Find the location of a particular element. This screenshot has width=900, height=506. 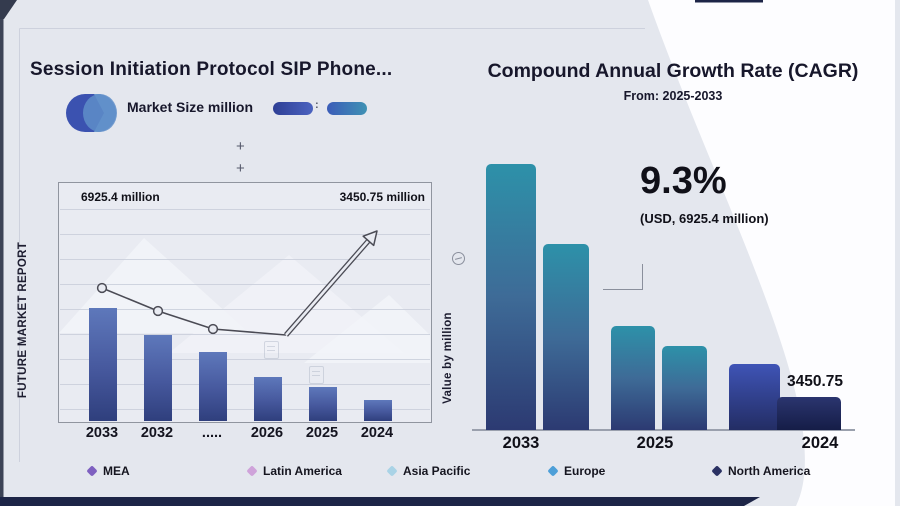

legend-label: Europe is located at coordinates (585, 471).